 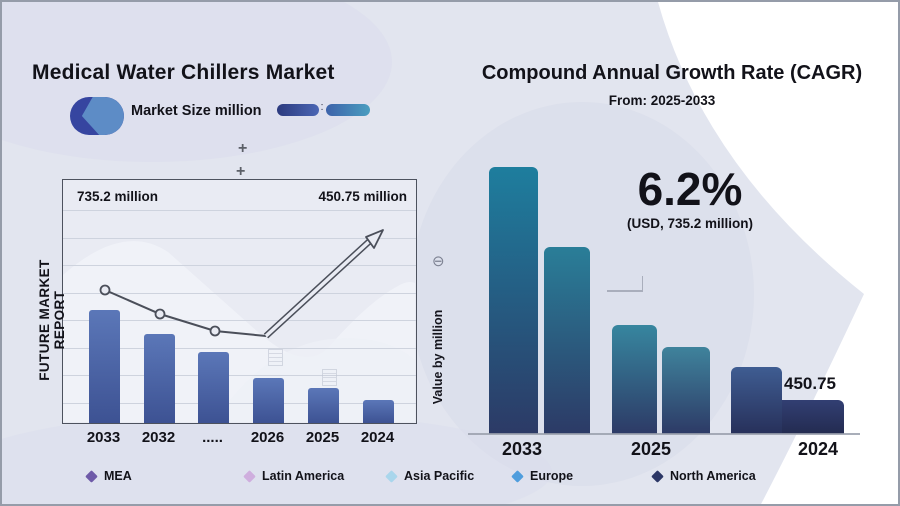 What do you see at coordinates (158, 437) in the screenshot?
I see `x-axis-tick-label: 2032` at bounding box center [158, 437].